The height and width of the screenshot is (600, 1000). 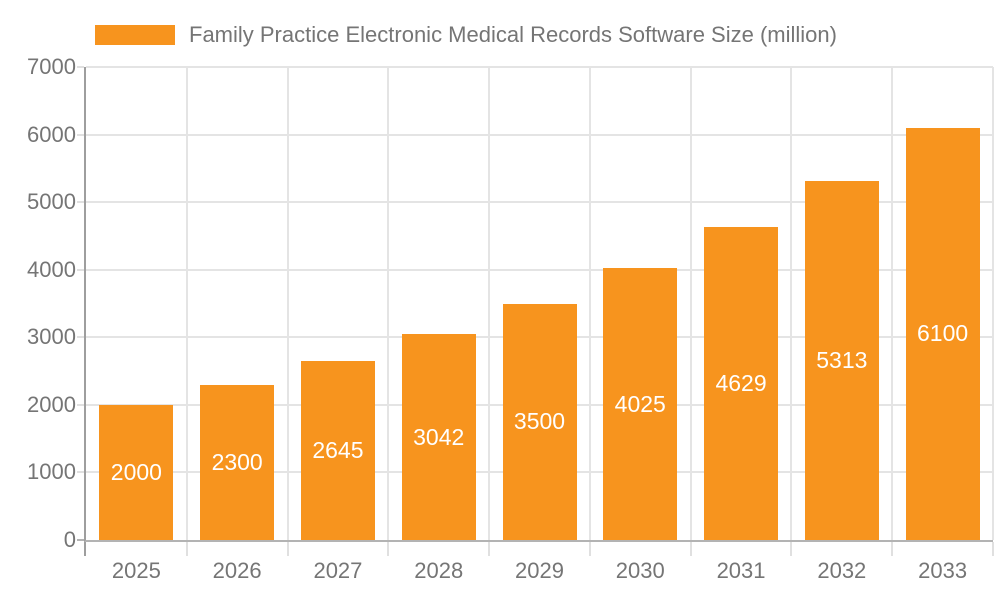 I want to click on bar-value-label: 6100, so click(x=943, y=333).